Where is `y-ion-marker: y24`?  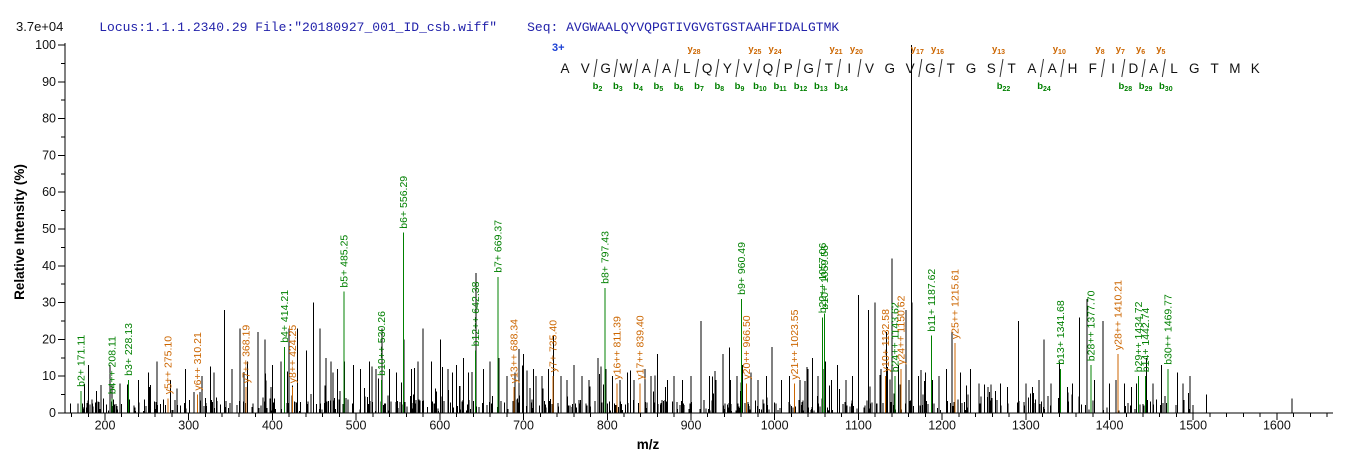
y-ion-marker: y24 is located at coordinates (775, 50).